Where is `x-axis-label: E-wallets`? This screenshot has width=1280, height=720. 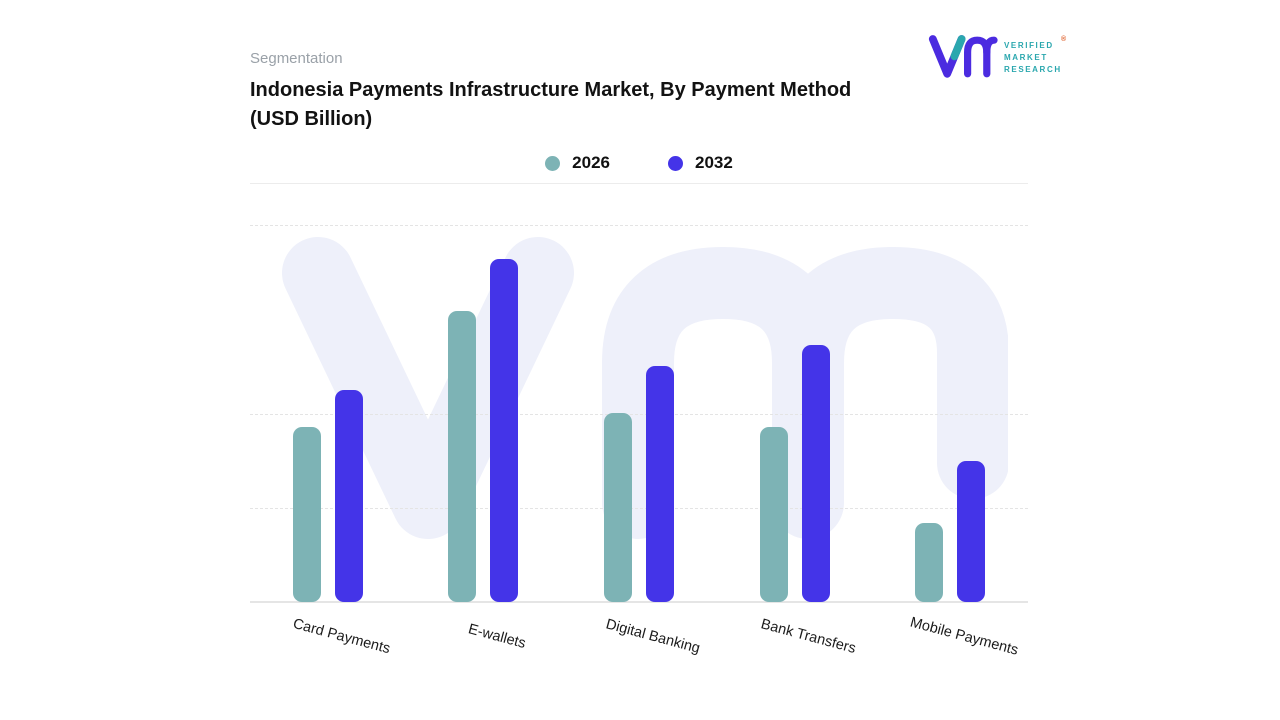
x-axis-label: E-wallets is located at coordinates (497, 636).